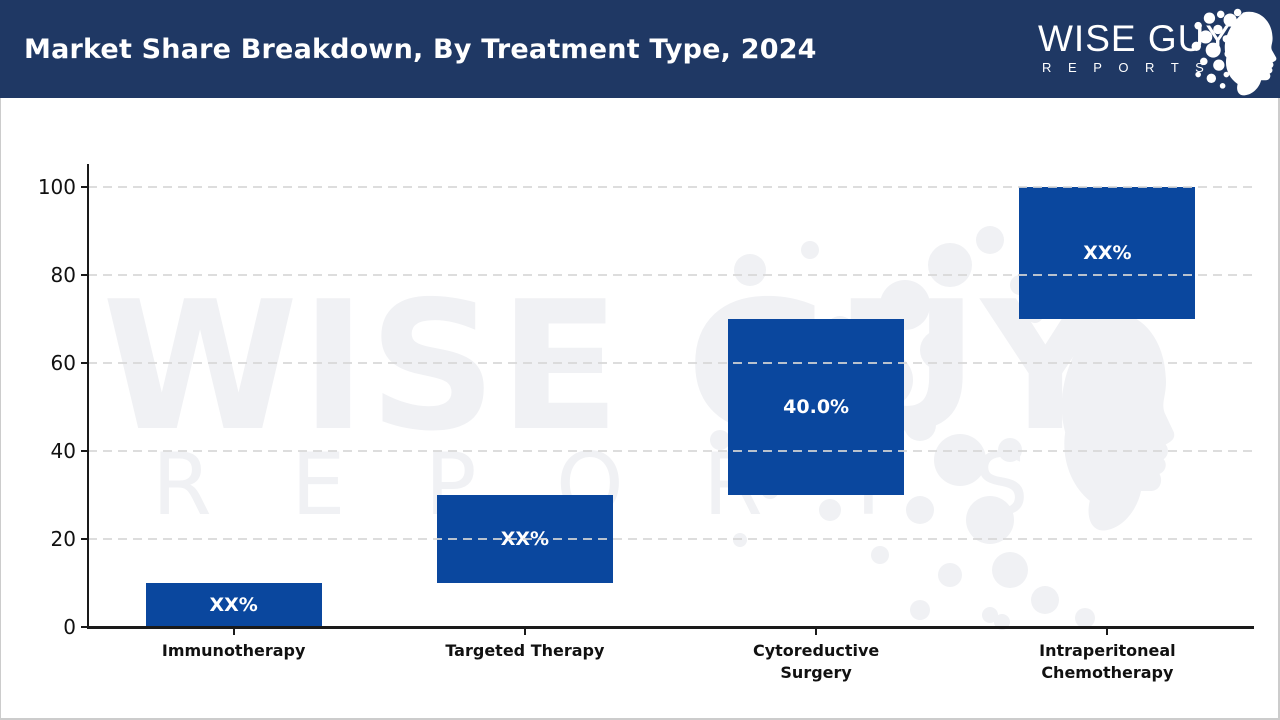  I want to click on category-label-1: Immunotherapy, so click(233, 650).